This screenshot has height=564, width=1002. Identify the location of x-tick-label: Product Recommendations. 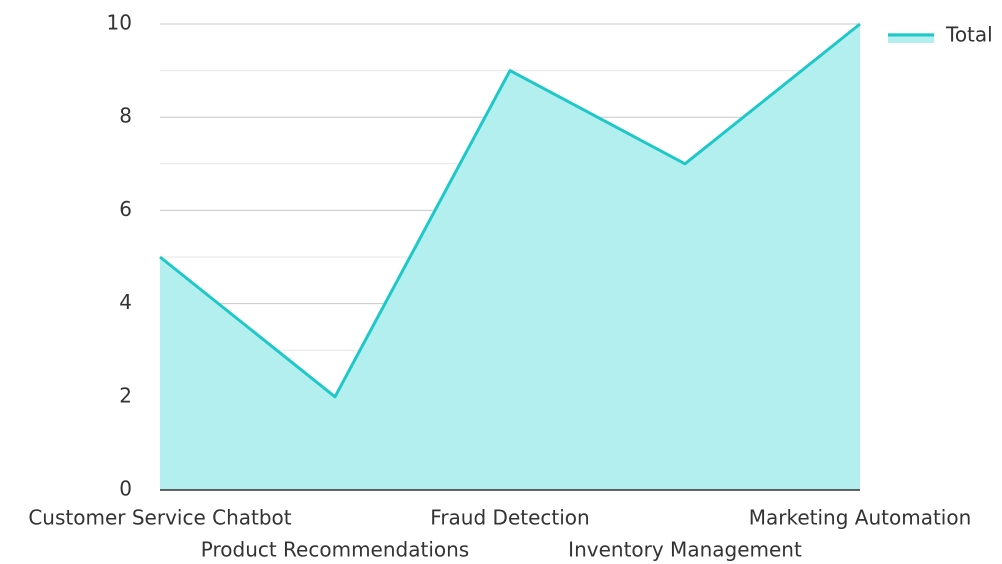
(335, 550).